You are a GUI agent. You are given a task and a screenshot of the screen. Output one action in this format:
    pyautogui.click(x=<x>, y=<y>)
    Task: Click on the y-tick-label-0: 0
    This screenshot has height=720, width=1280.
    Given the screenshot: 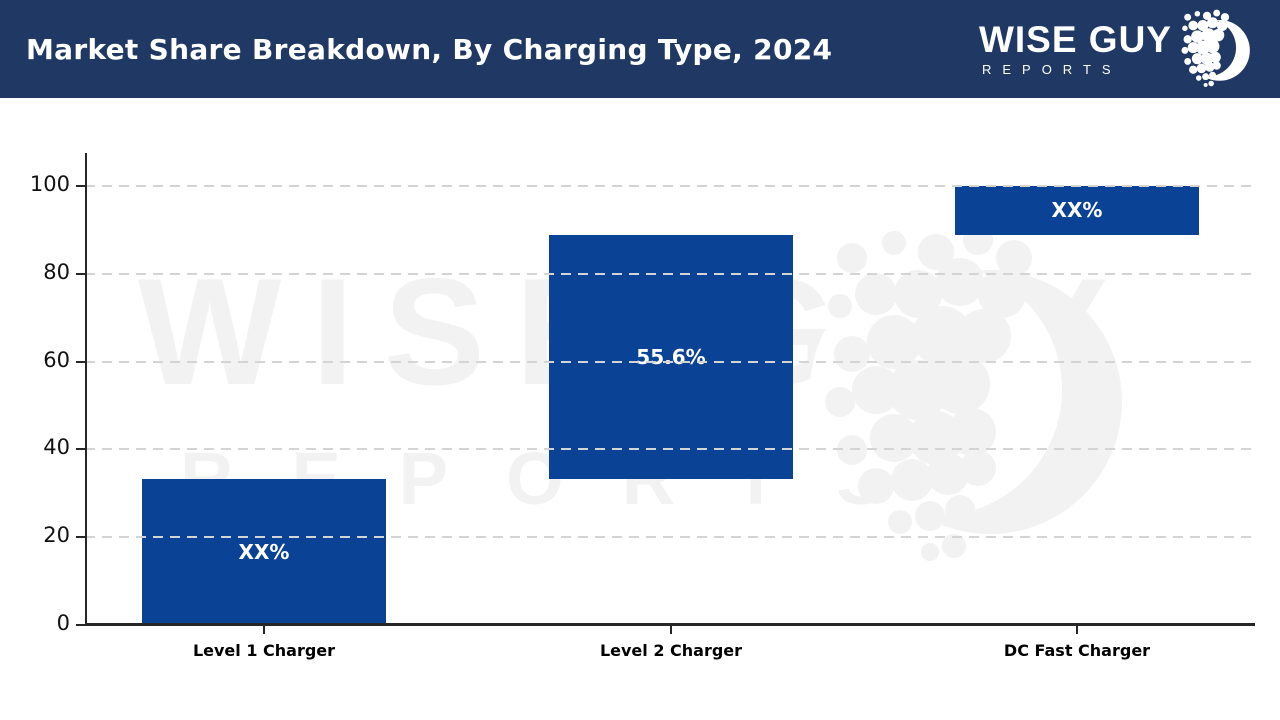 What is the action you would take?
    pyautogui.click(x=63, y=623)
    